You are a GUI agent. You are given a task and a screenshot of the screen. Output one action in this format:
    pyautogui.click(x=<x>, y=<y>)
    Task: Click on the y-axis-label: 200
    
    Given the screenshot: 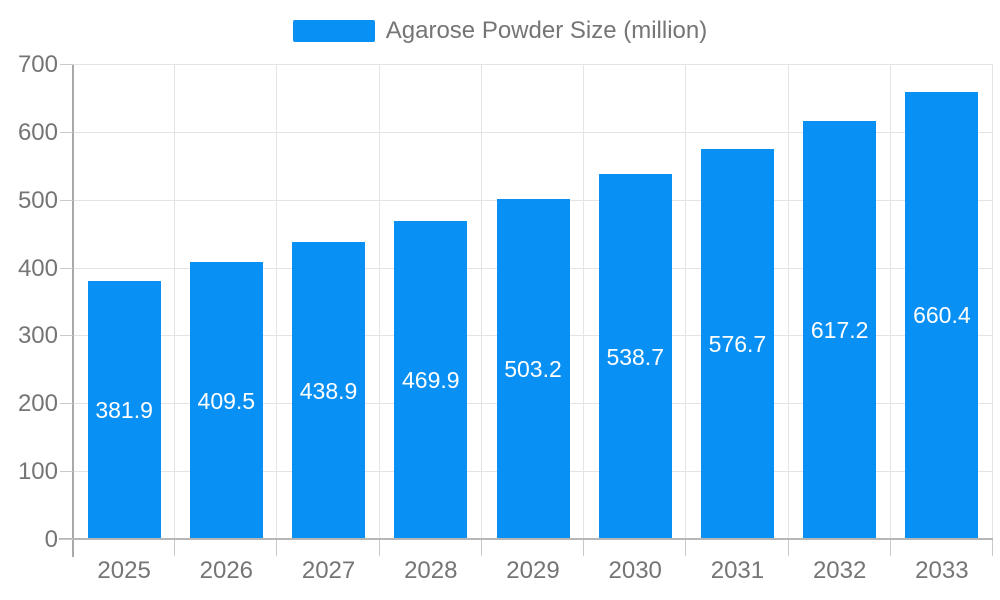 What is the action you would take?
    pyautogui.click(x=37, y=404)
    